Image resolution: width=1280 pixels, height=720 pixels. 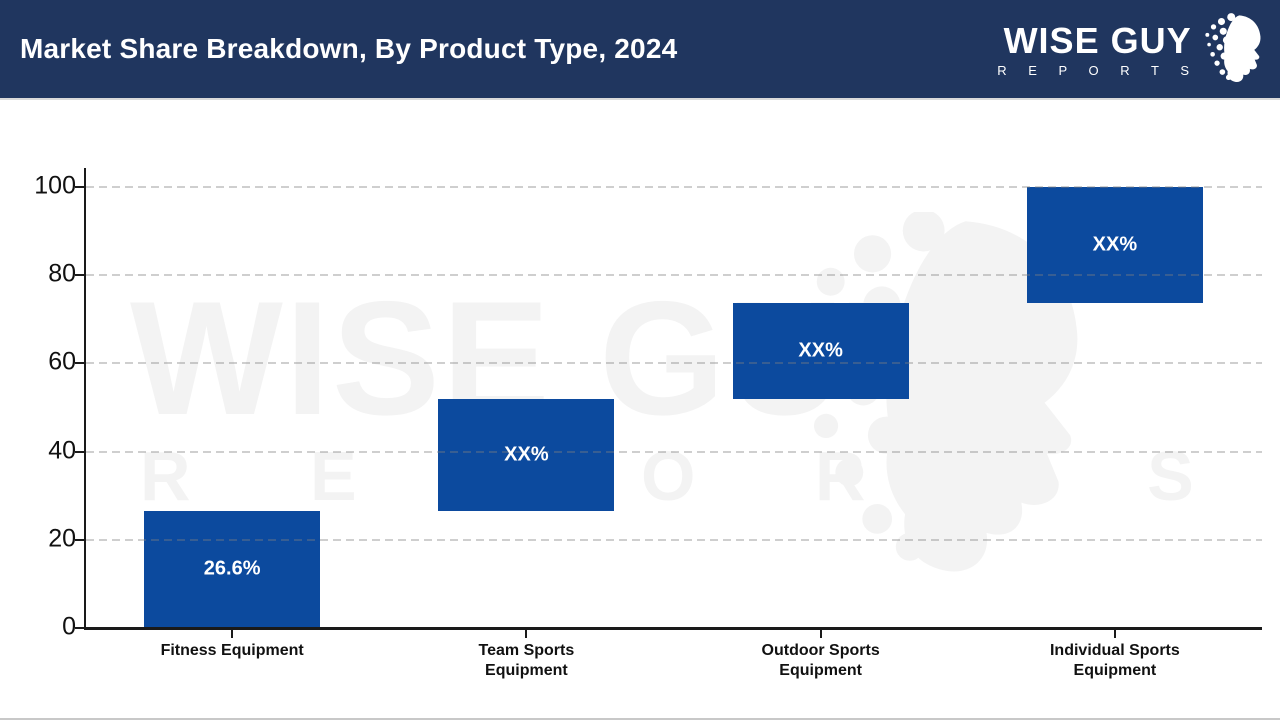 What do you see at coordinates (1233, 48) in the screenshot?
I see `logo-head-icon` at bounding box center [1233, 48].